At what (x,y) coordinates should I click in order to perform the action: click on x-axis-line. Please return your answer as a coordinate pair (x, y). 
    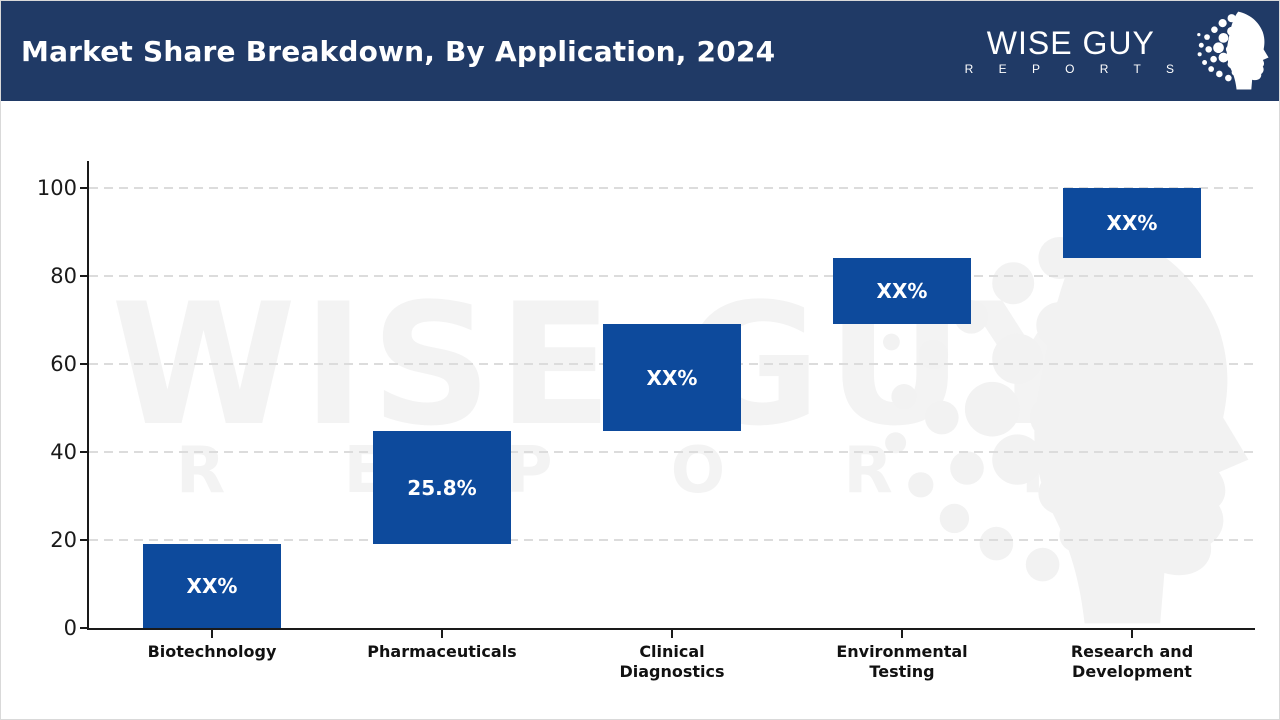
    Looking at the image, I should click on (671, 629).